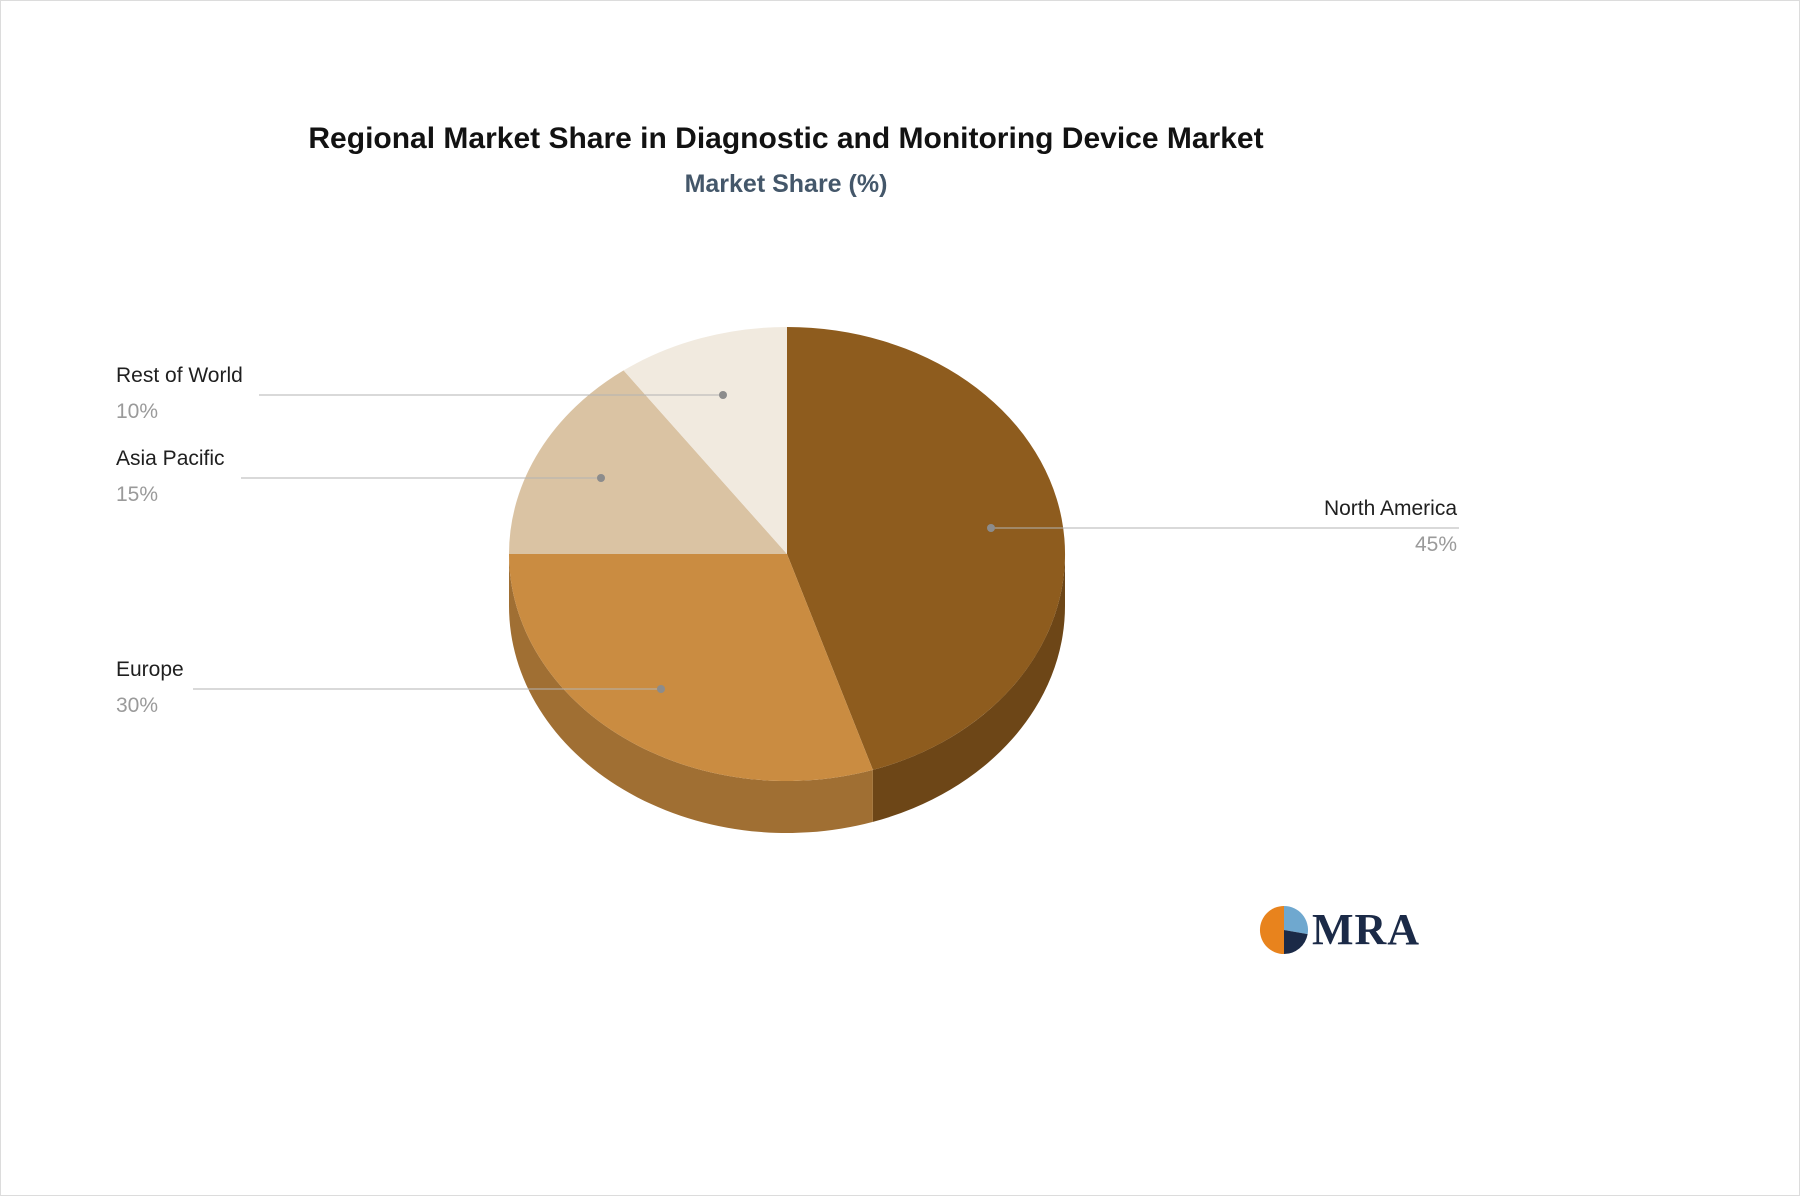  I want to click on pie-slice-north-america, so click(926, 548).